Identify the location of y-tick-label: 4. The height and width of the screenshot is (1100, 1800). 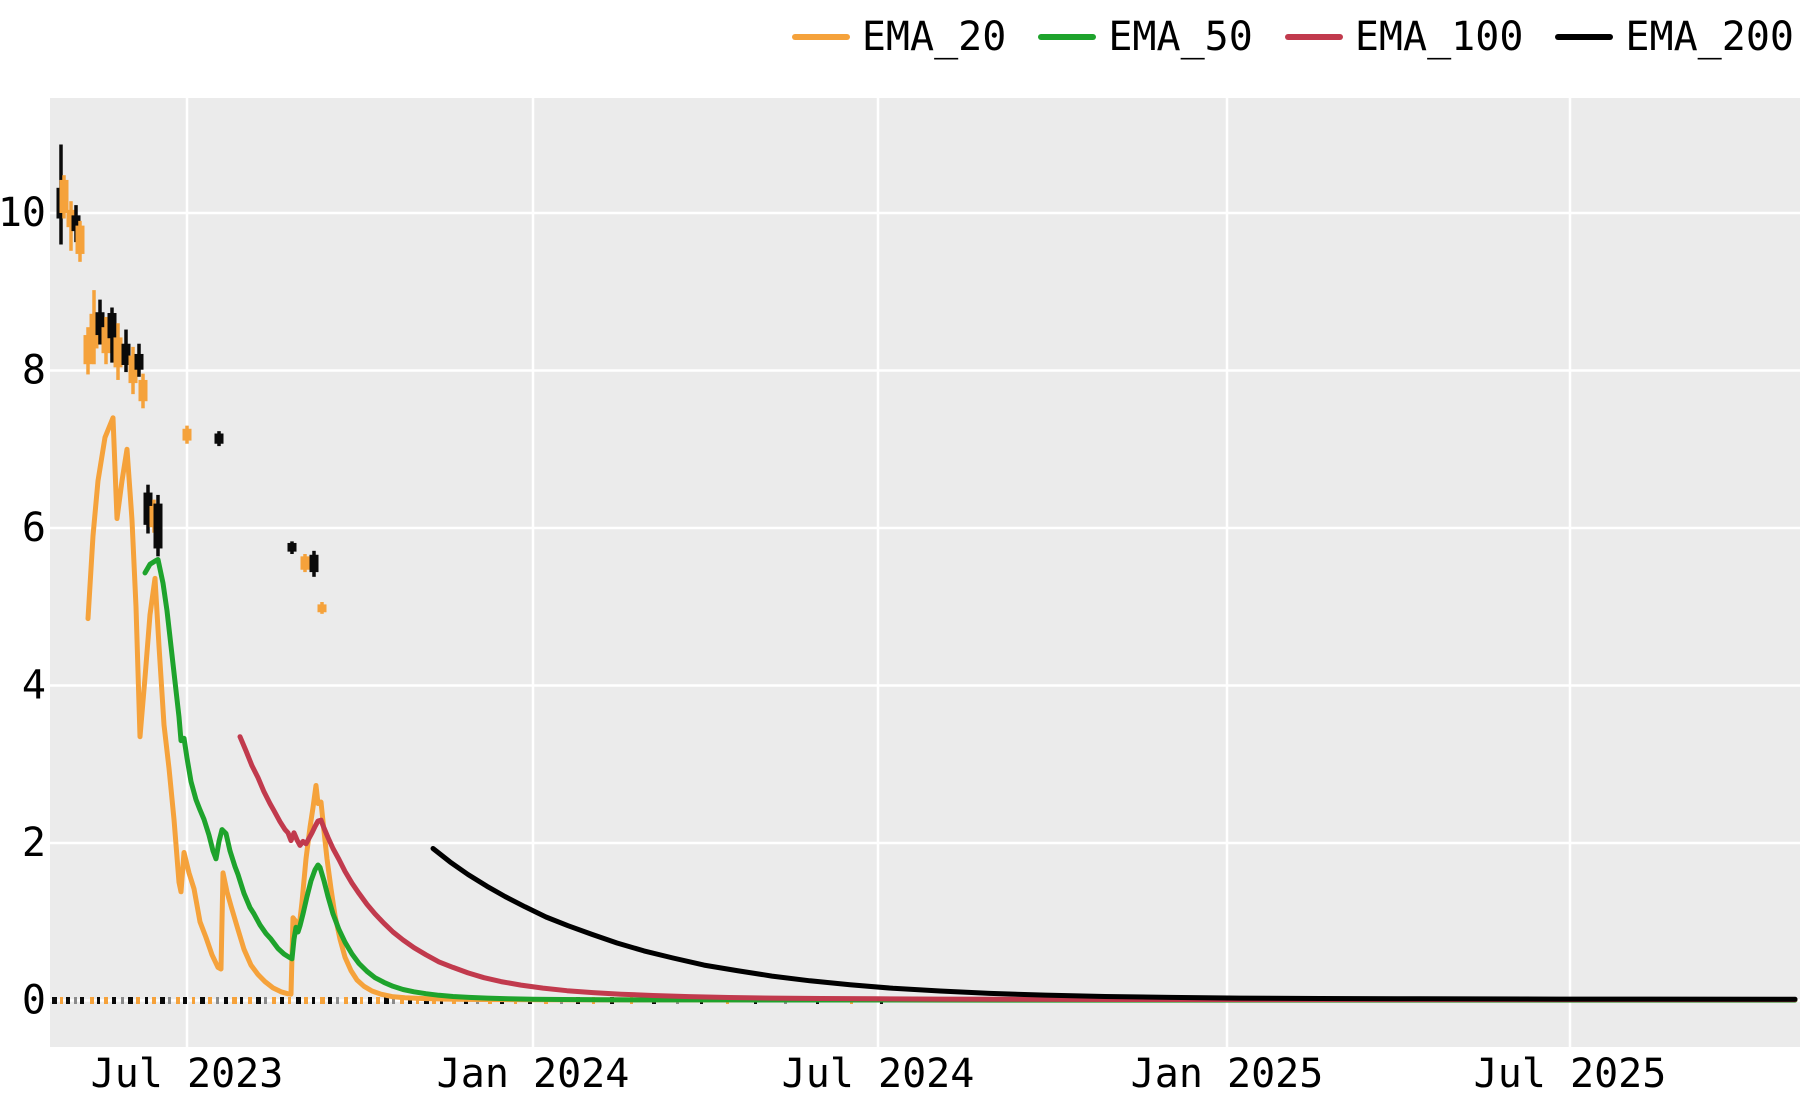
(34, 686).